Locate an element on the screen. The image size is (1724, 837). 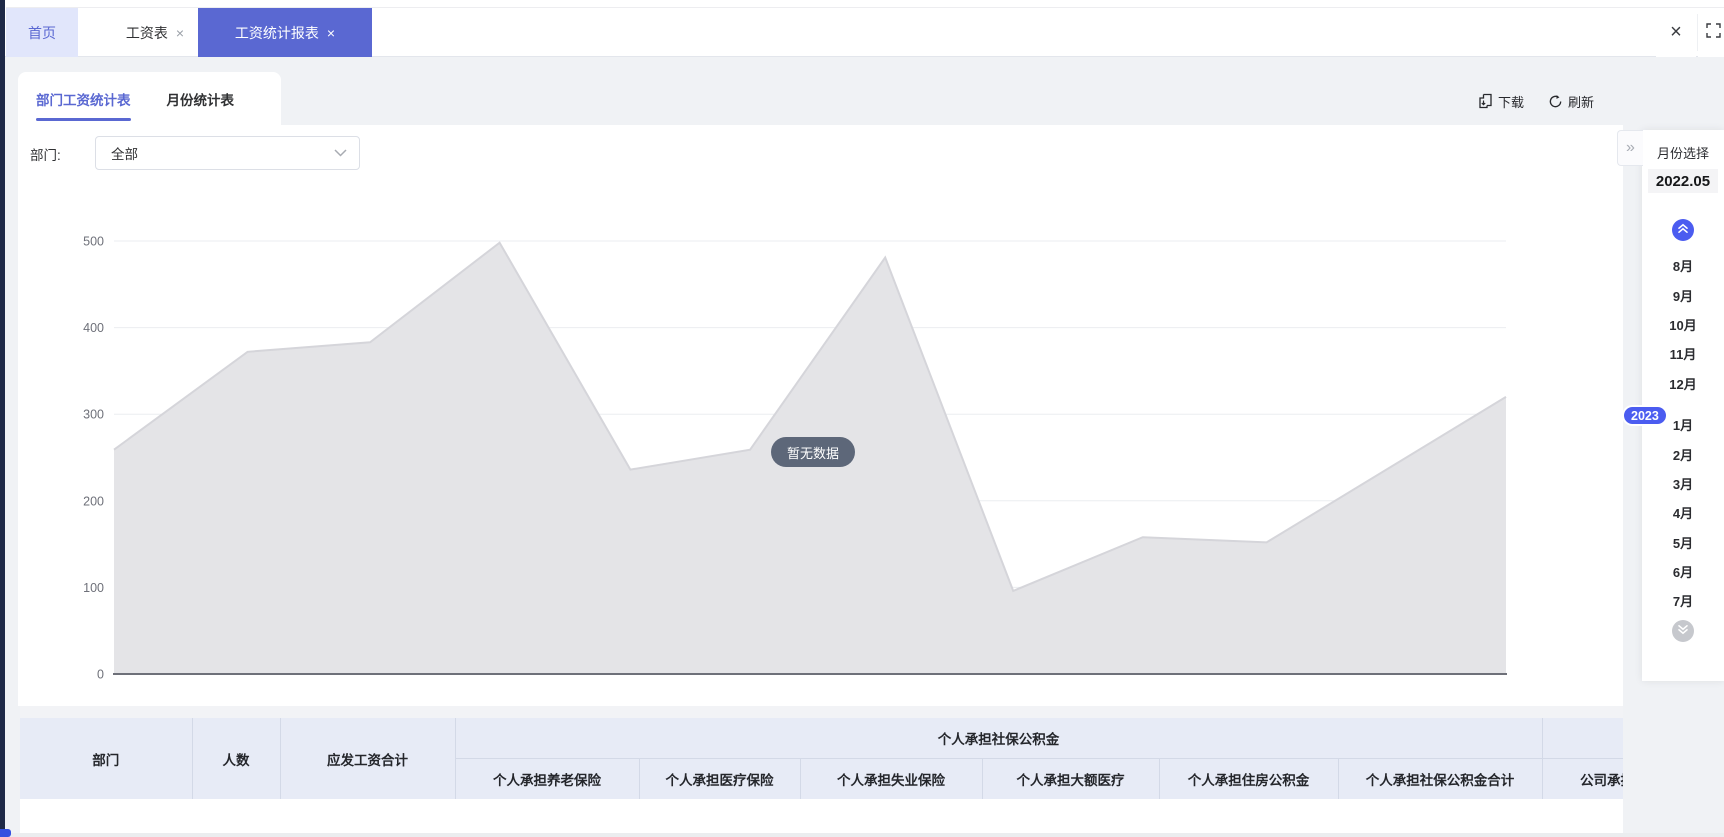
group-header-personal-social-insurance: 个人承担社保公积金 is located at coordinates (999, 738).